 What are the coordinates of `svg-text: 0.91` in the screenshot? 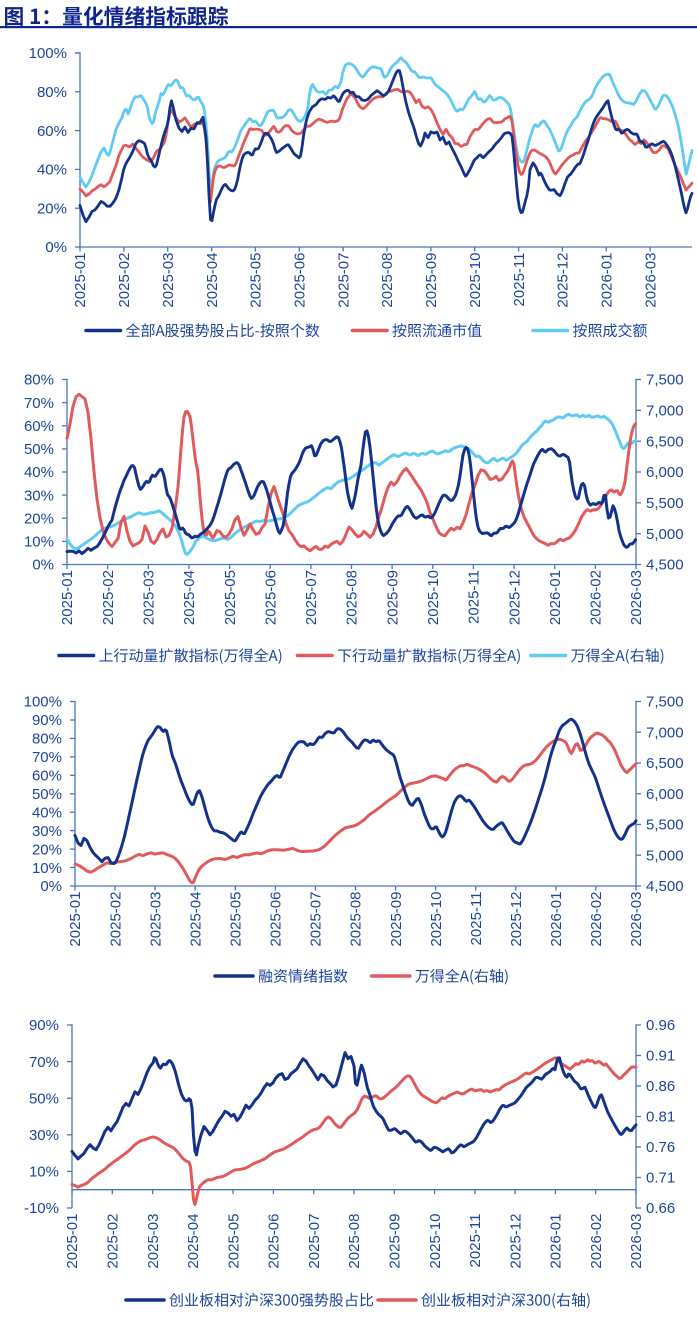 It's located at (660, 1056).